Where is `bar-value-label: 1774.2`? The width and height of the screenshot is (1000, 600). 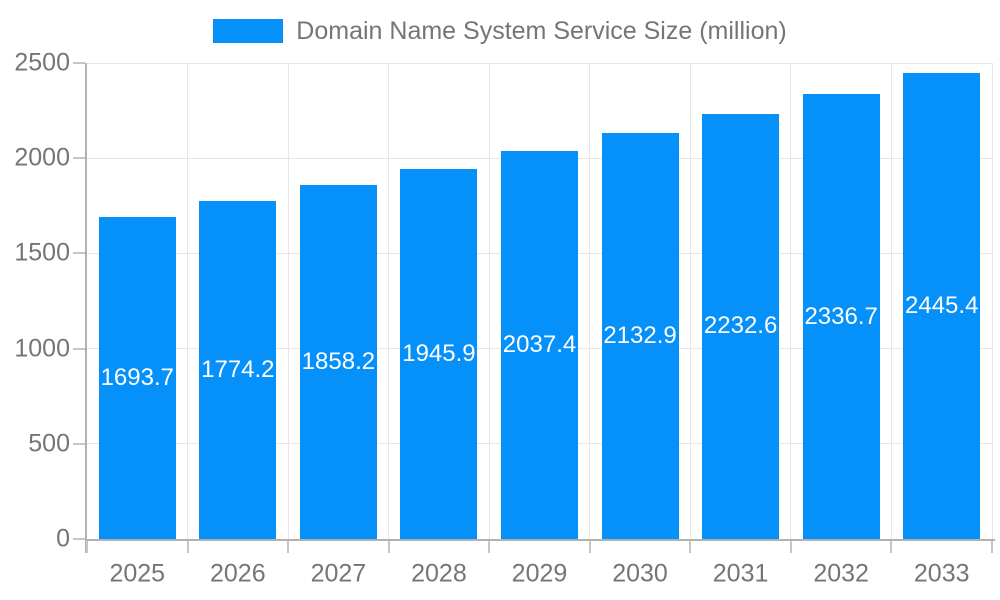 bar-value-label: 1774.2 is located at coordinates (238, 370).